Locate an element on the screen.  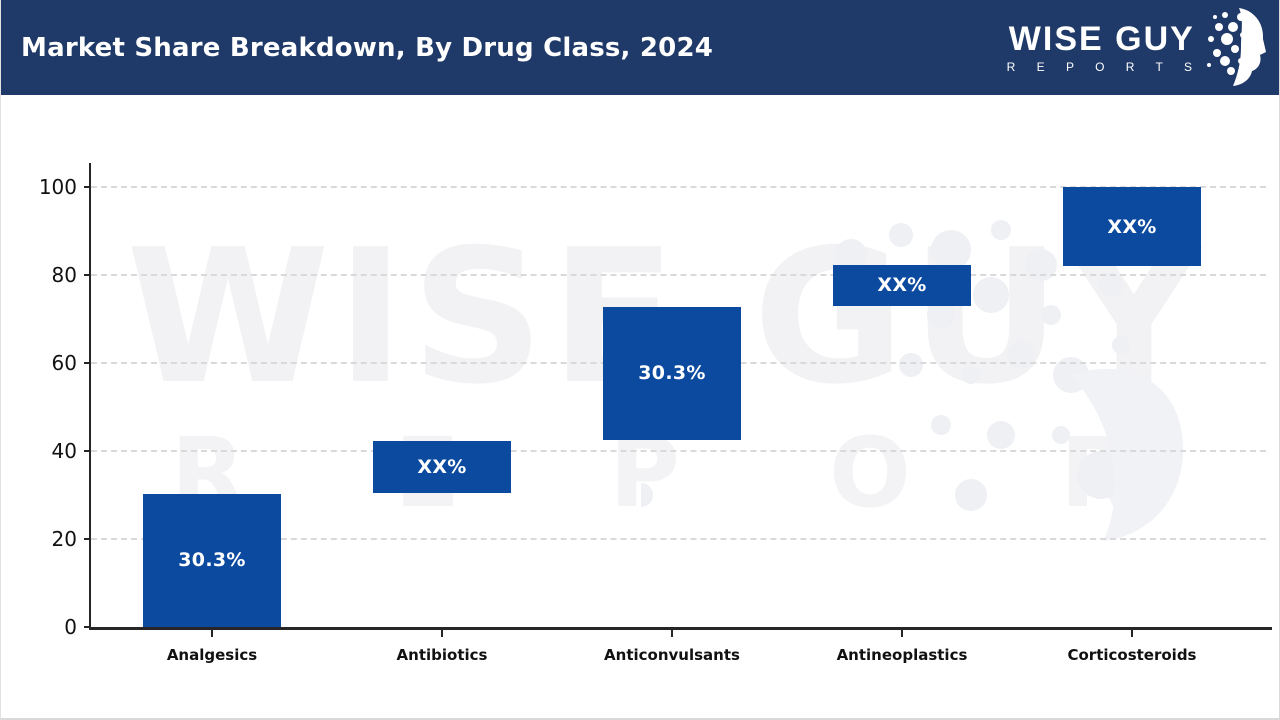
y-tick-label-100: 100 is located at coordinates (57, 187).